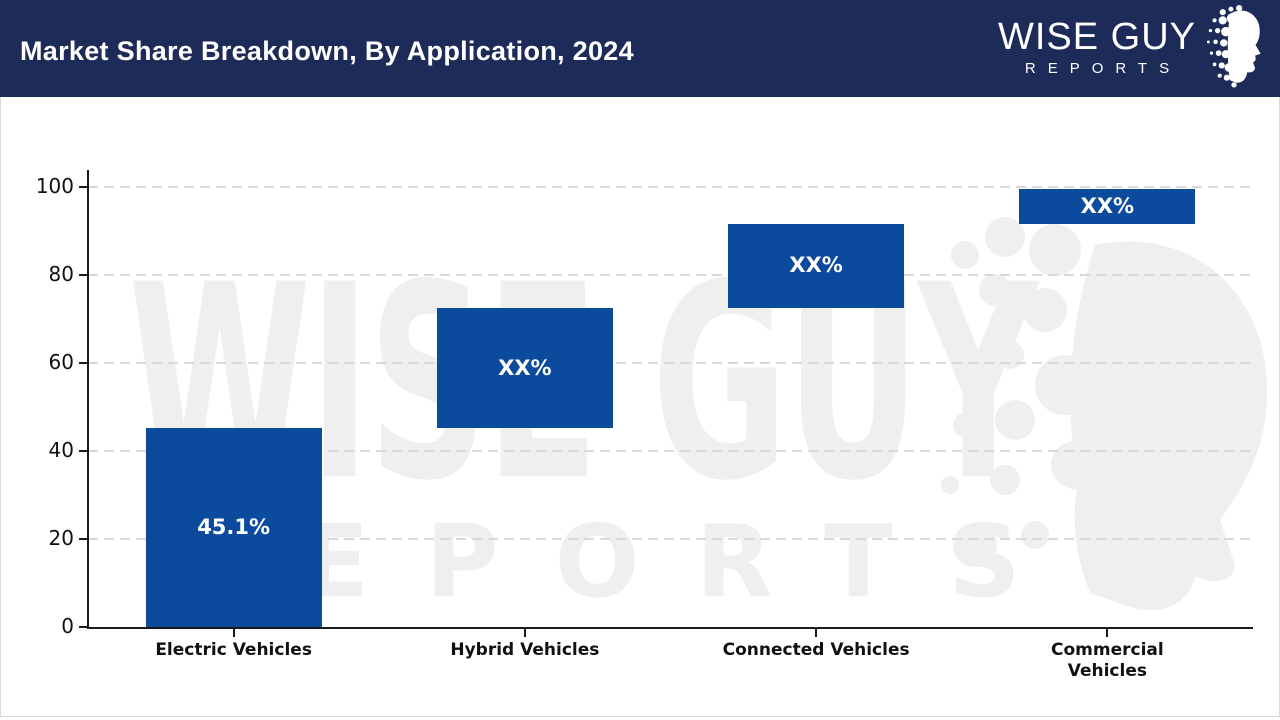 The width and height of the screenshot is (1280, 720). I want to click on x-category-label: Electric Vehicles, so click(233, 650).